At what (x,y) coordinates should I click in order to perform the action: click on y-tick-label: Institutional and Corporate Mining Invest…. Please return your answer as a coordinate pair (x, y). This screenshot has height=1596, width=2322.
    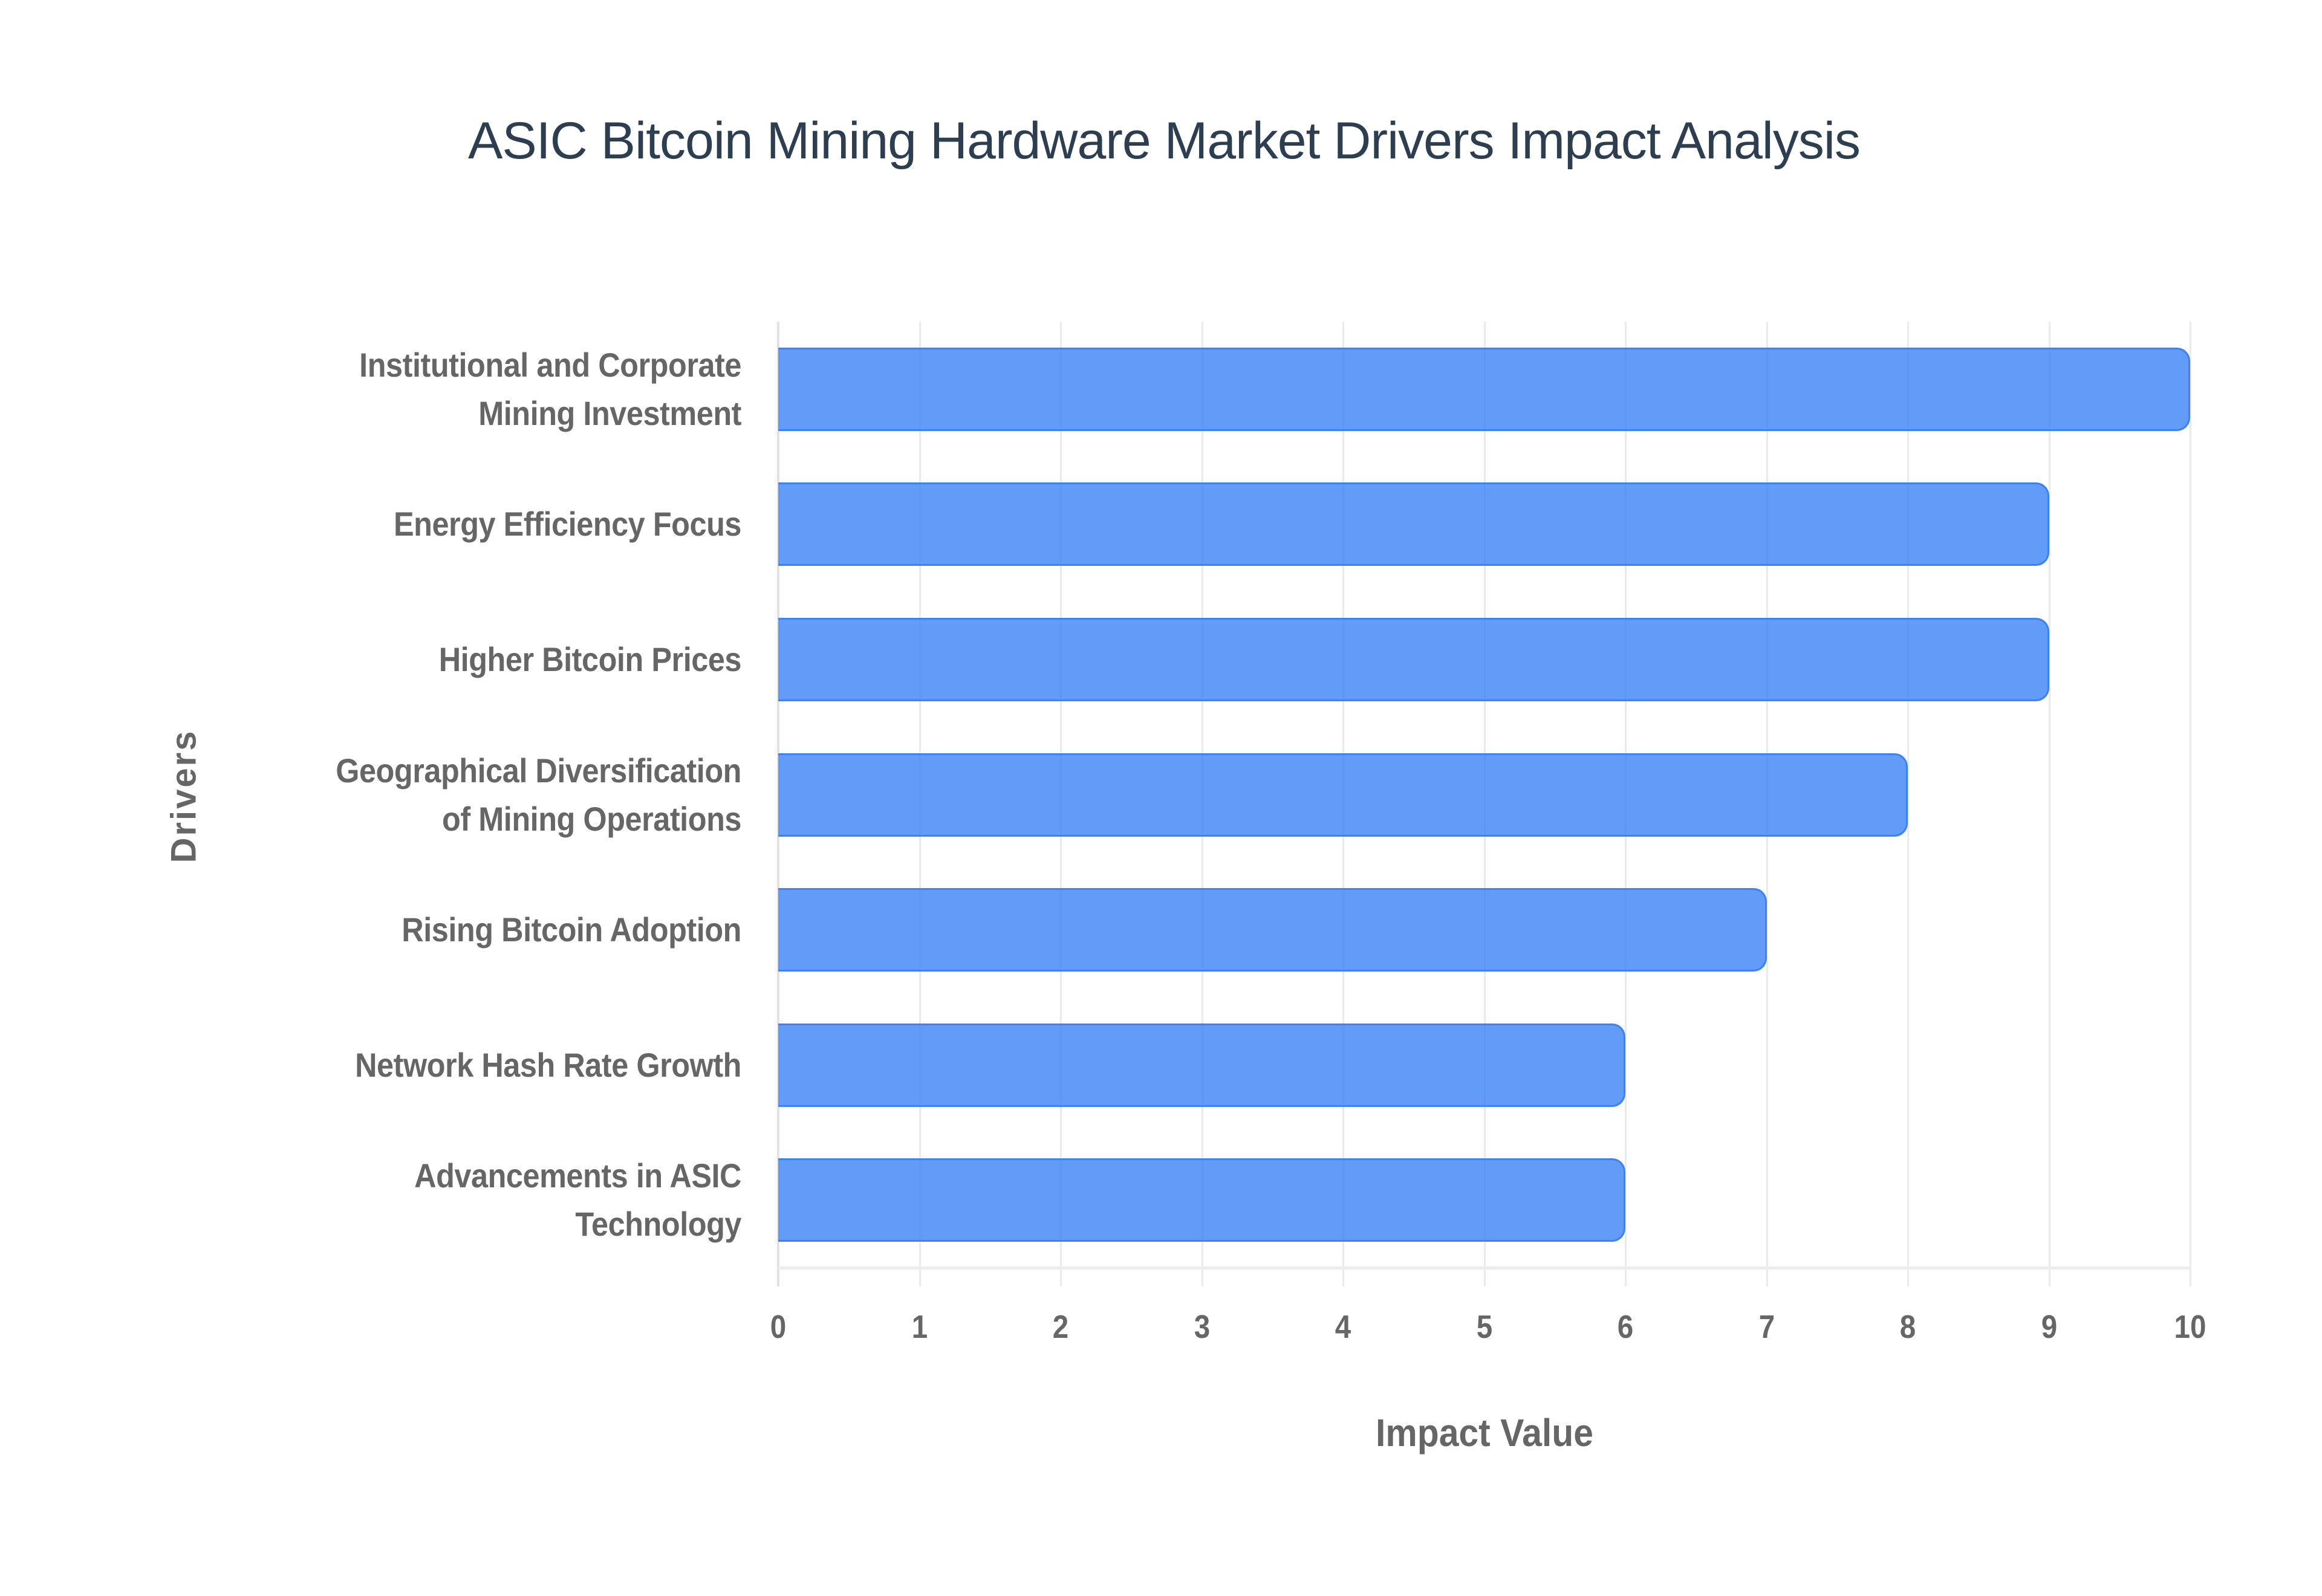
    Looking at the image, I should click on (469, 389).